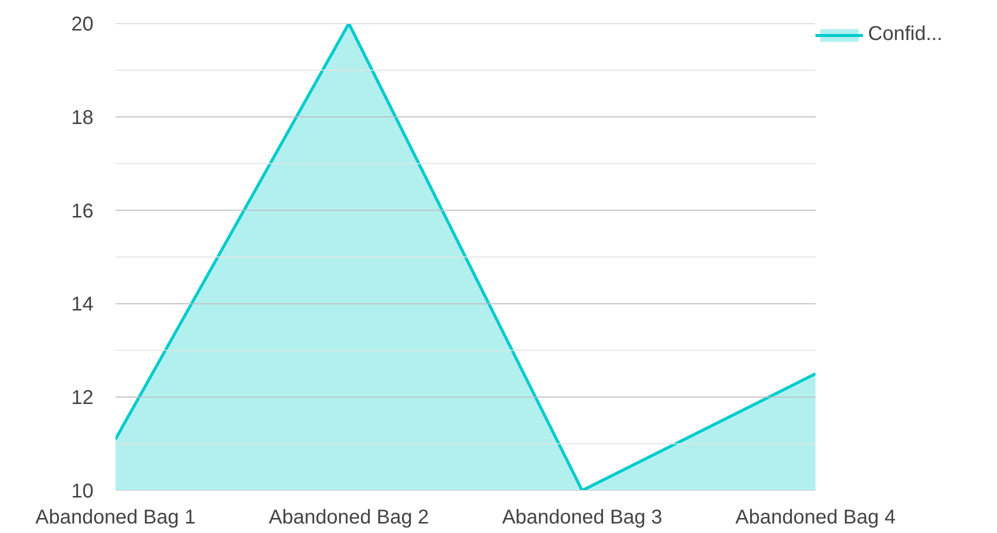 The image size is (997, 533). Describe the element at coordinates (815, 517) in the screenshot. I see `x-tick-label: Abandoned Bag 4` at that location.